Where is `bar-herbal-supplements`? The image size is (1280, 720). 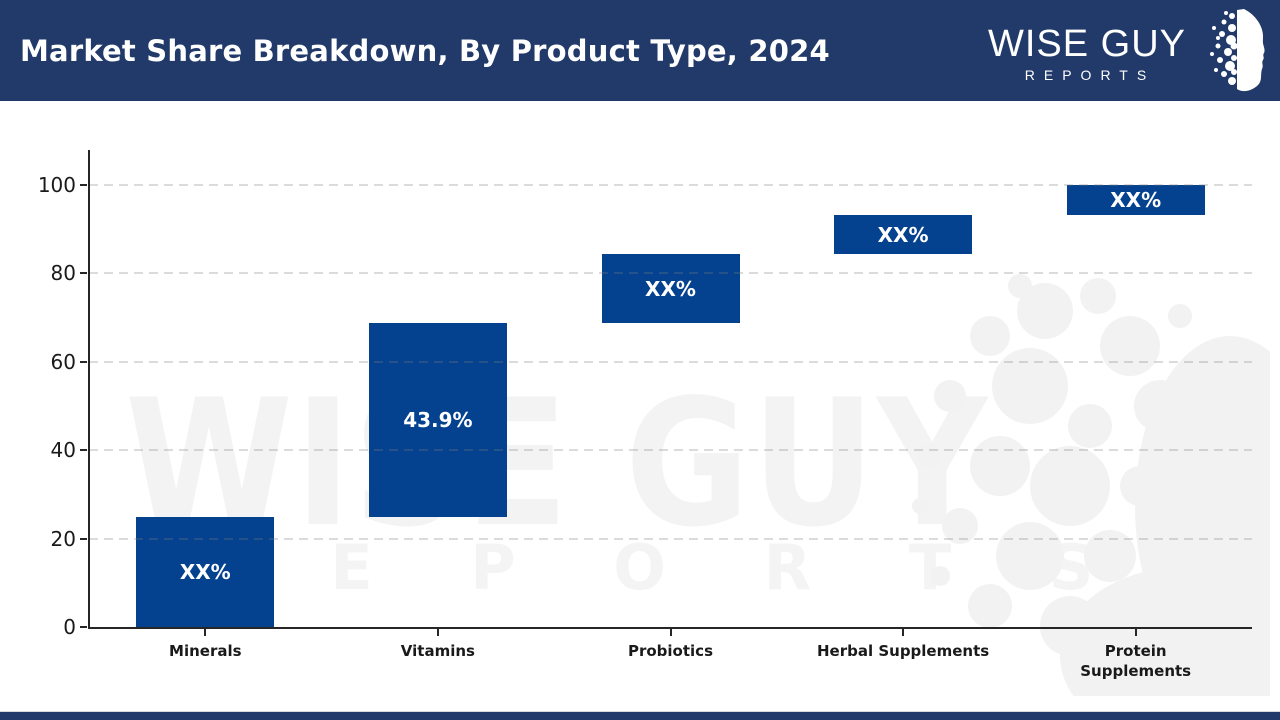
bar-herbal-supplements is located at coordinates (903, 235).